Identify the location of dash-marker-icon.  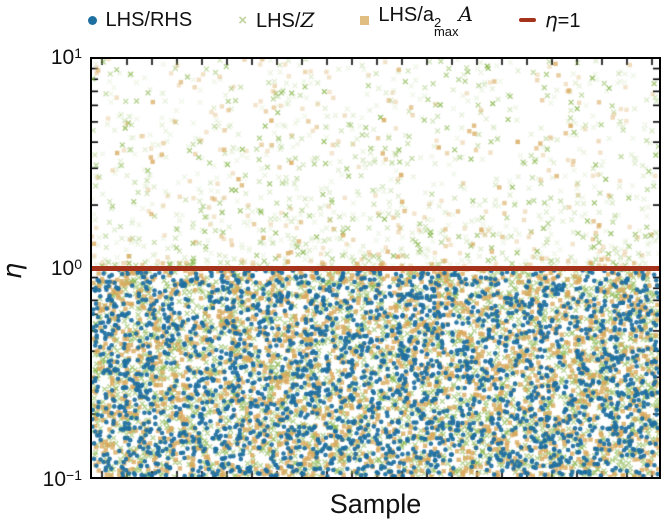
(527, 20).